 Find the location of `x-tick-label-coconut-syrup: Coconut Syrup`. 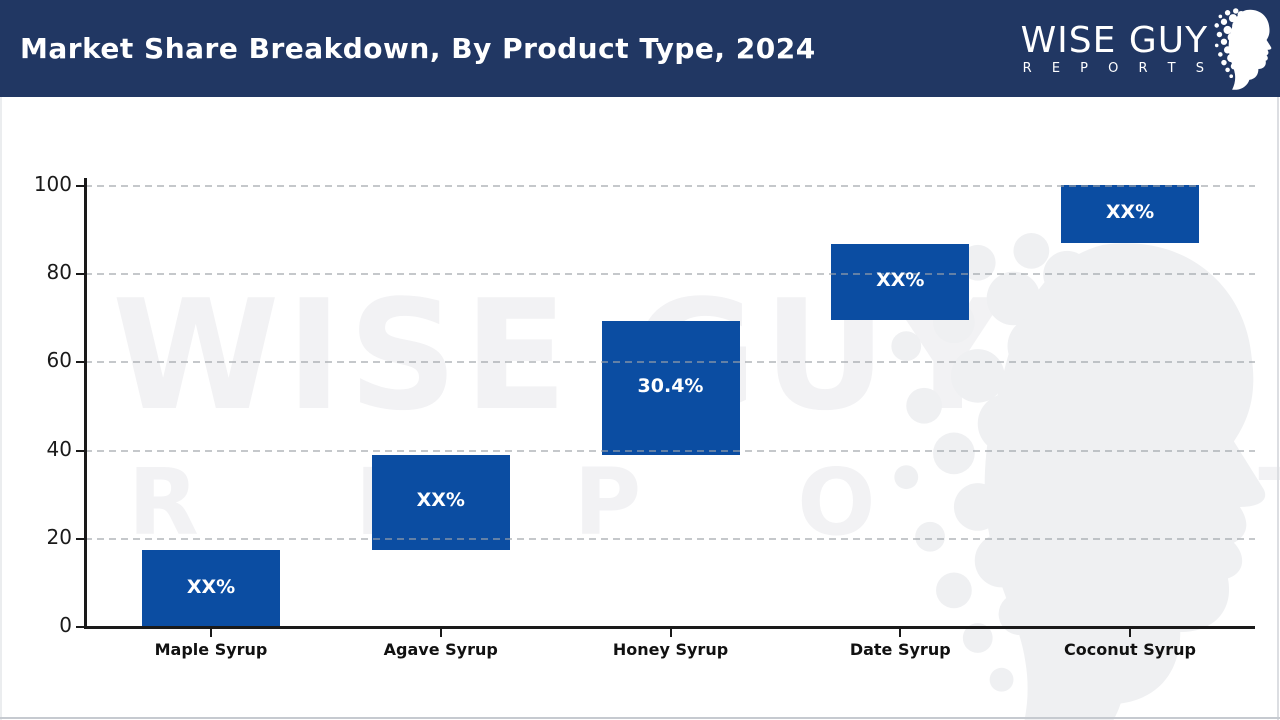

x-tick-label-coconut-syrup: Coconut Syrup is located at coordinates (1130, 649).